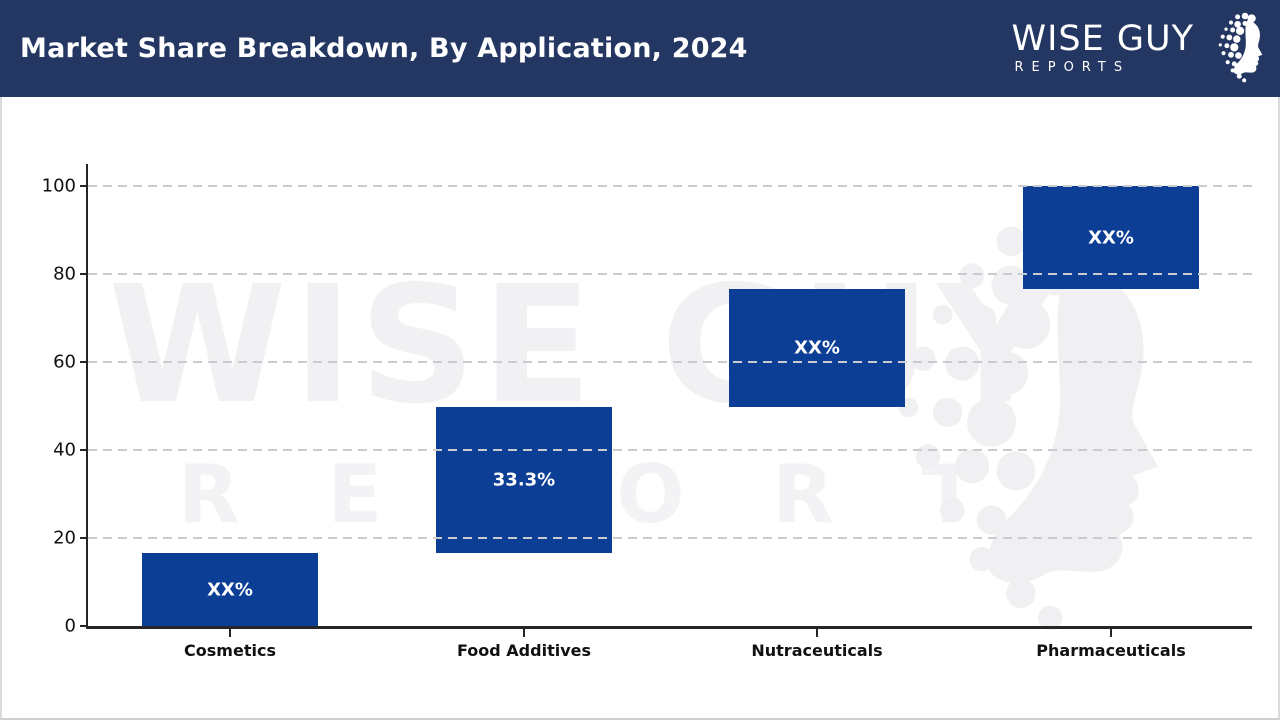 The height and width of the screenshot is (720, 1280). I want to click on y-axis-line, so click(87, 396).